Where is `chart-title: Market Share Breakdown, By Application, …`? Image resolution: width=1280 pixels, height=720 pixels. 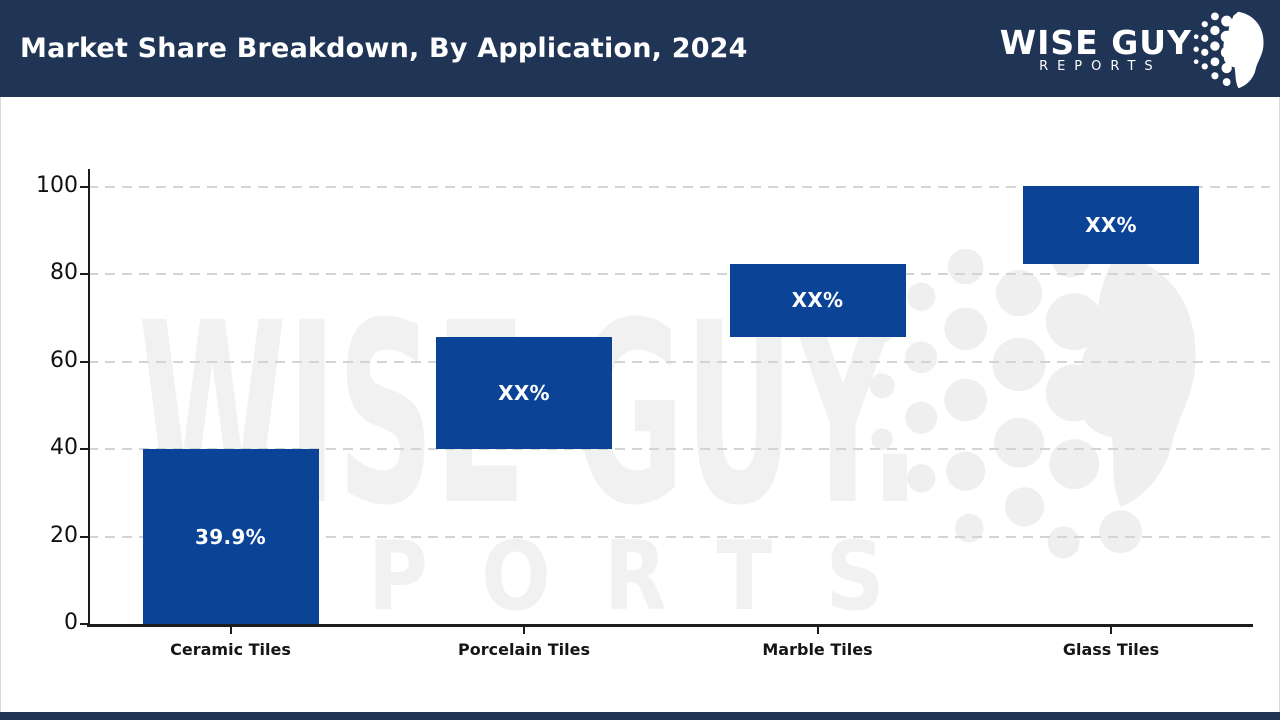
chart-title: Market Share Breakdown, By Application, … is located at coordinates (384, 48).